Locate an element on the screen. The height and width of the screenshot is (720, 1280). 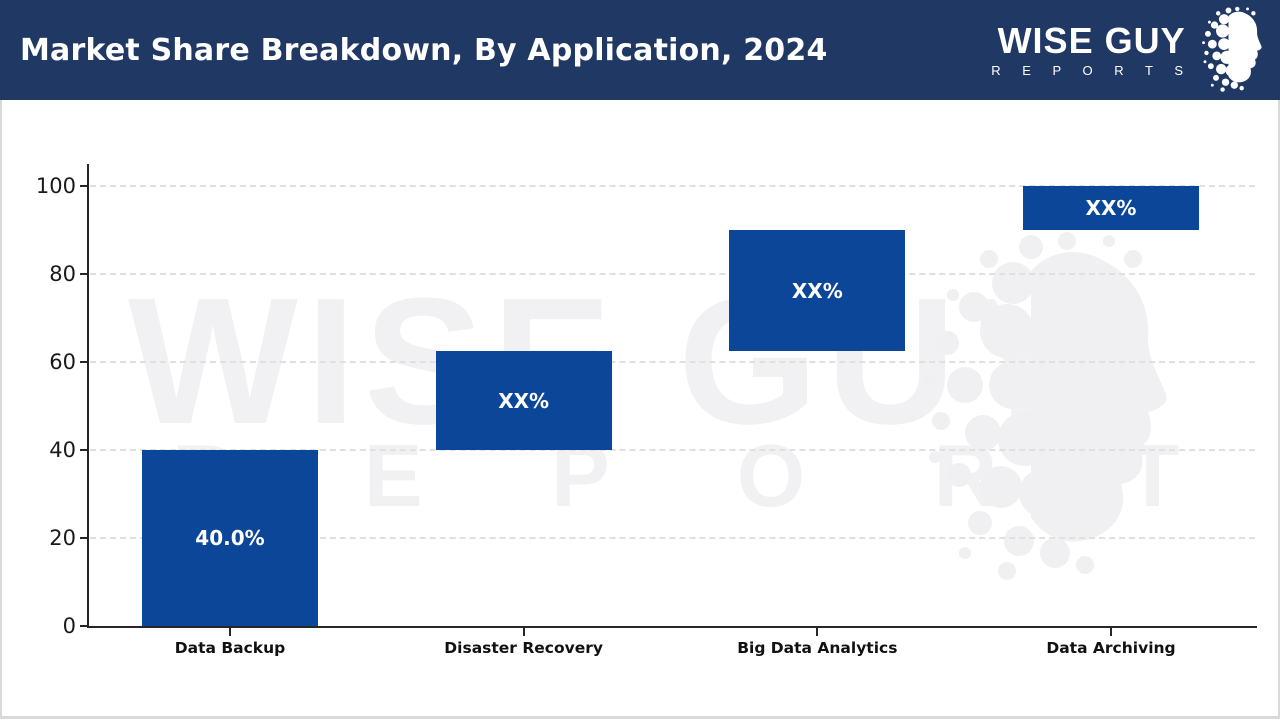
x-category-label: Data Backup is located at coordinates (230, 648).